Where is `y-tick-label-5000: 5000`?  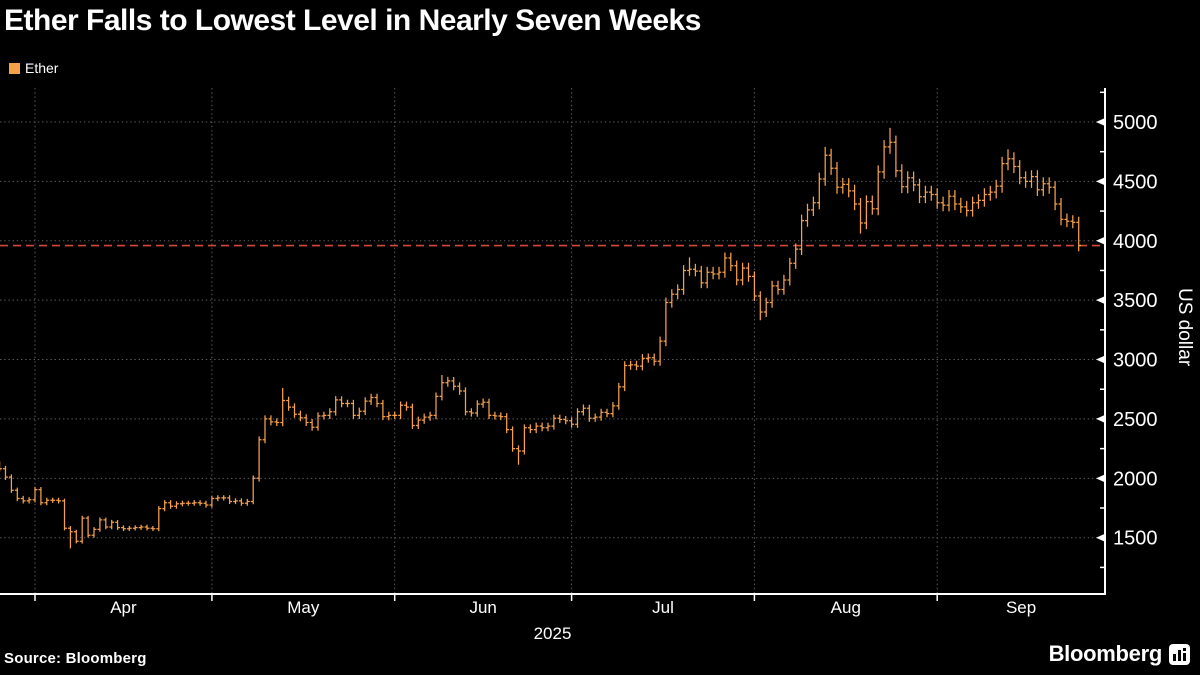 y-tick-label-5000: 5000 is located at coordinates (1135, 123).